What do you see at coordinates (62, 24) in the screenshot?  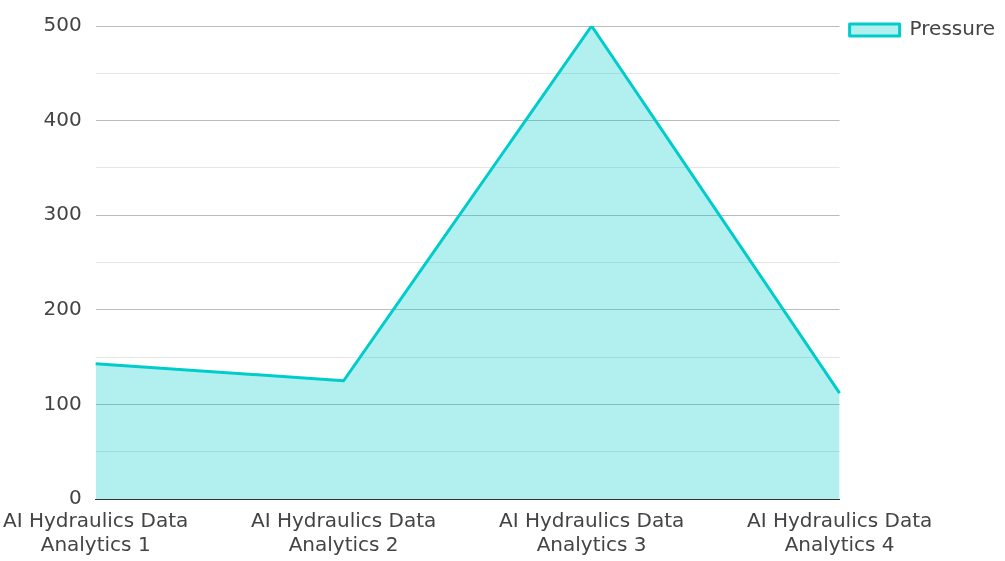 I see `y-tick-label: 500` at bounding box center [62, 24].